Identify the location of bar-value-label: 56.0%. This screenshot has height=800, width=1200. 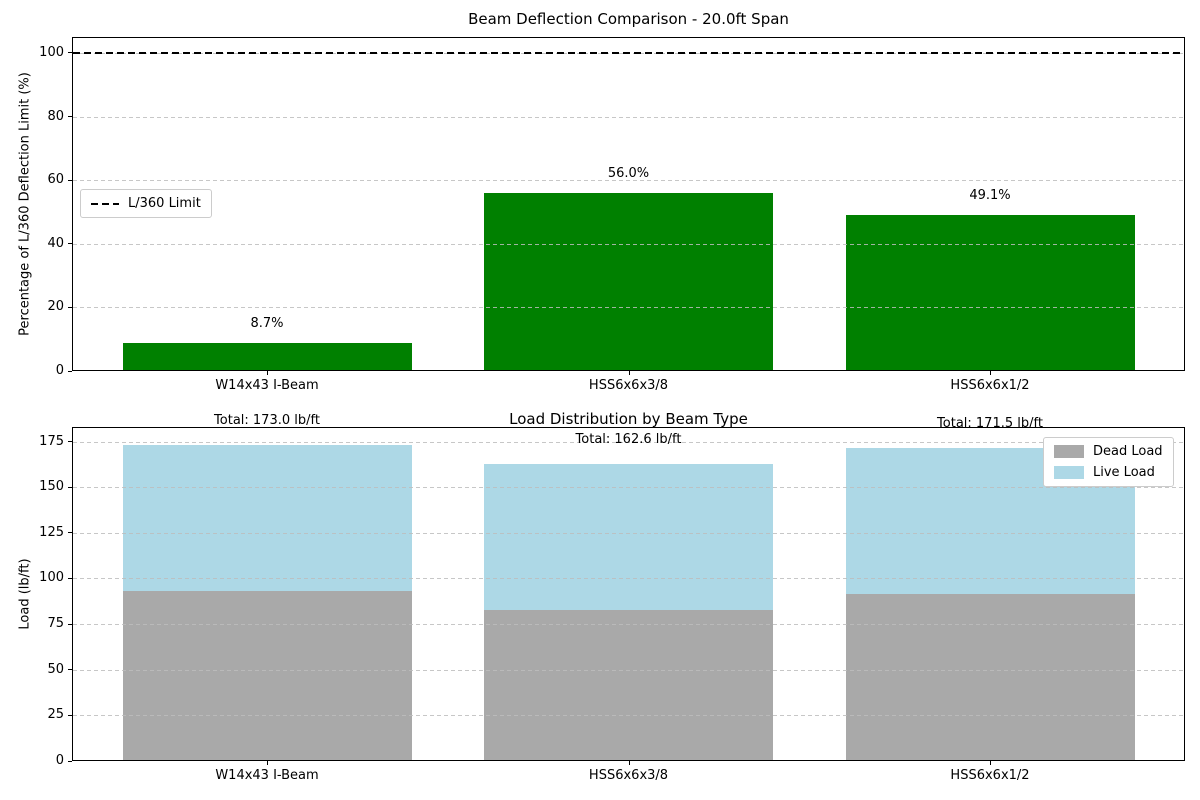
(628, 173).